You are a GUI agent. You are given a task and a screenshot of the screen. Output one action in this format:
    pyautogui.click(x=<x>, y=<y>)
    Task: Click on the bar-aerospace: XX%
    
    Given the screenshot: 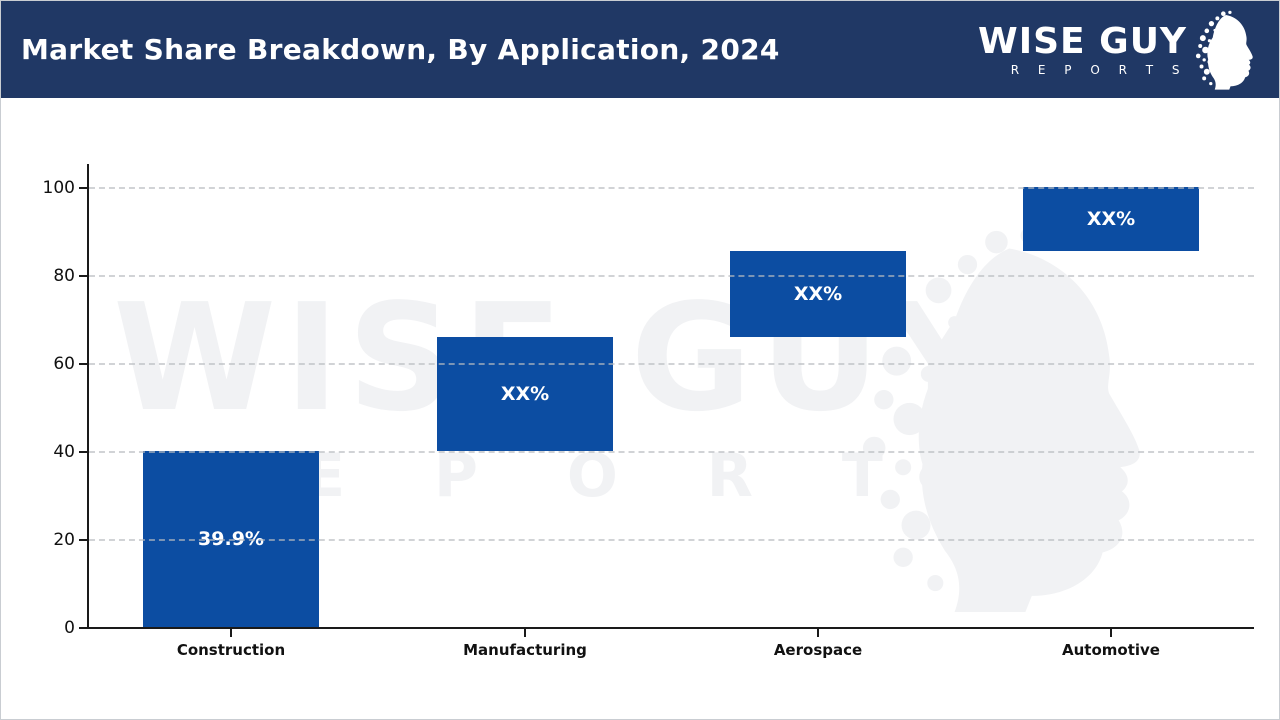 What is the action you would take?
    pyautogui.click(x=818, y=294)
    